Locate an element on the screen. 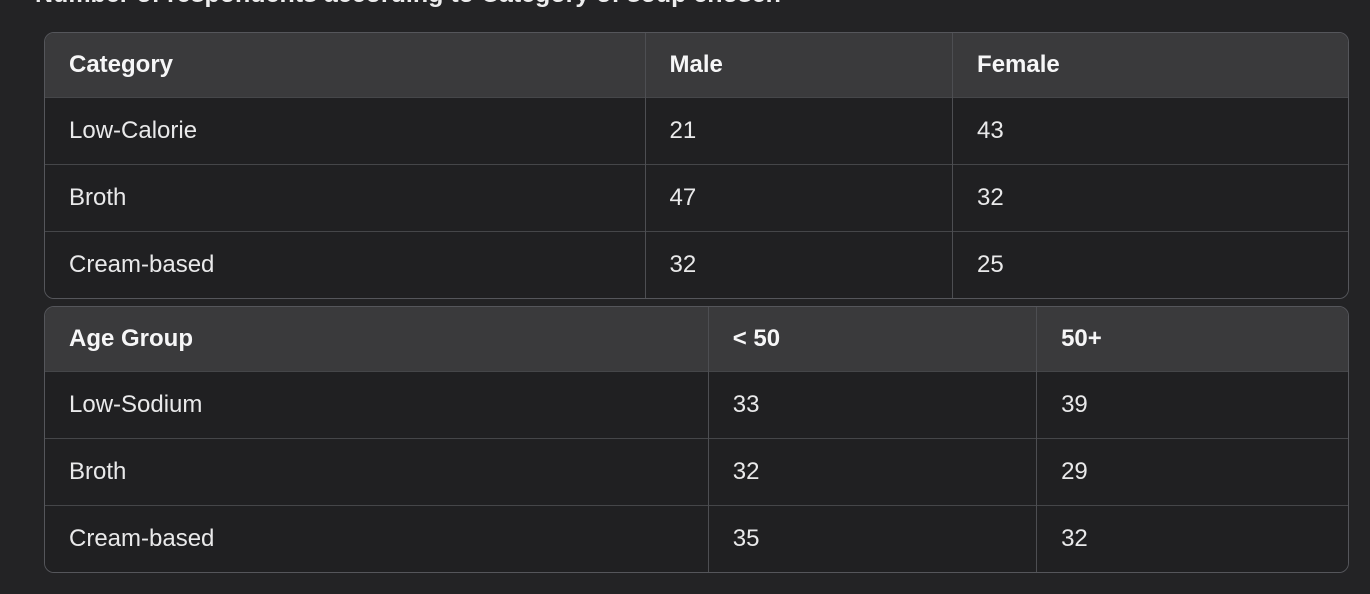 The image size is (1370, 594). table-row: Low-Calorie 21 43 is located at coordinates (696, 131).